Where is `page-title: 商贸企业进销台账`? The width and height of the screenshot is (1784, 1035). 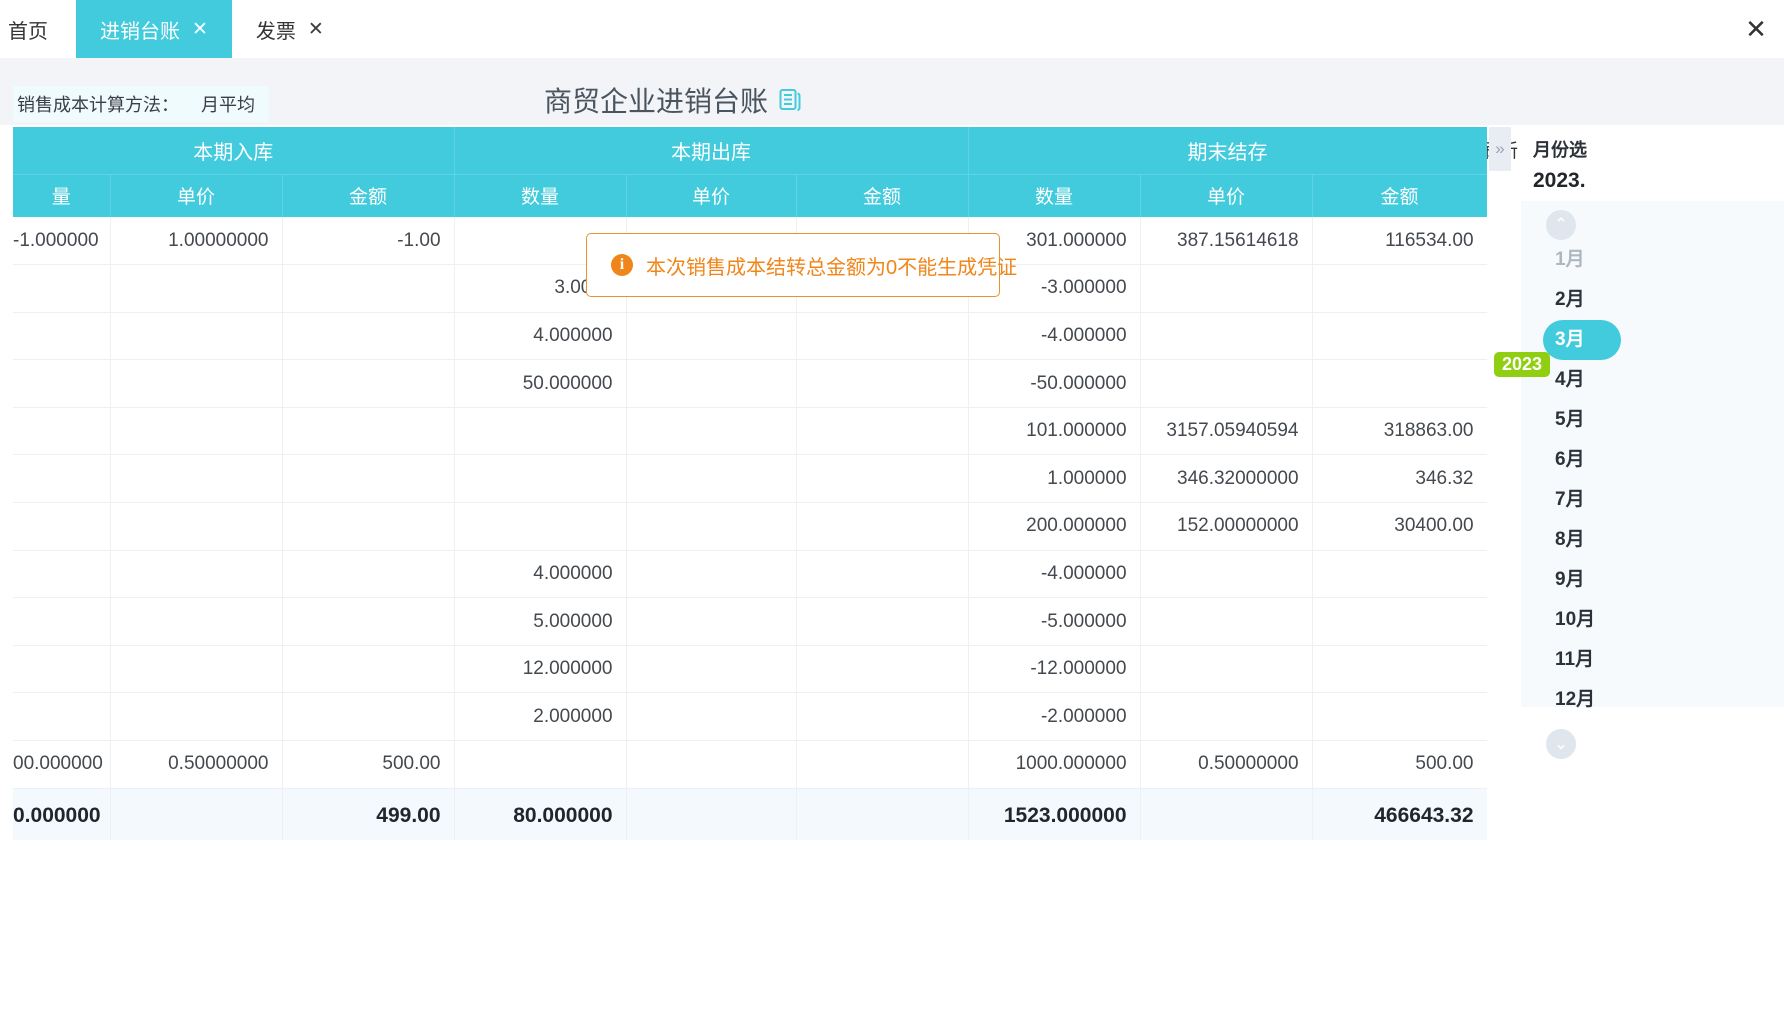
page-title: 商贸企业进销台账 is located at coordinates (674, 100).